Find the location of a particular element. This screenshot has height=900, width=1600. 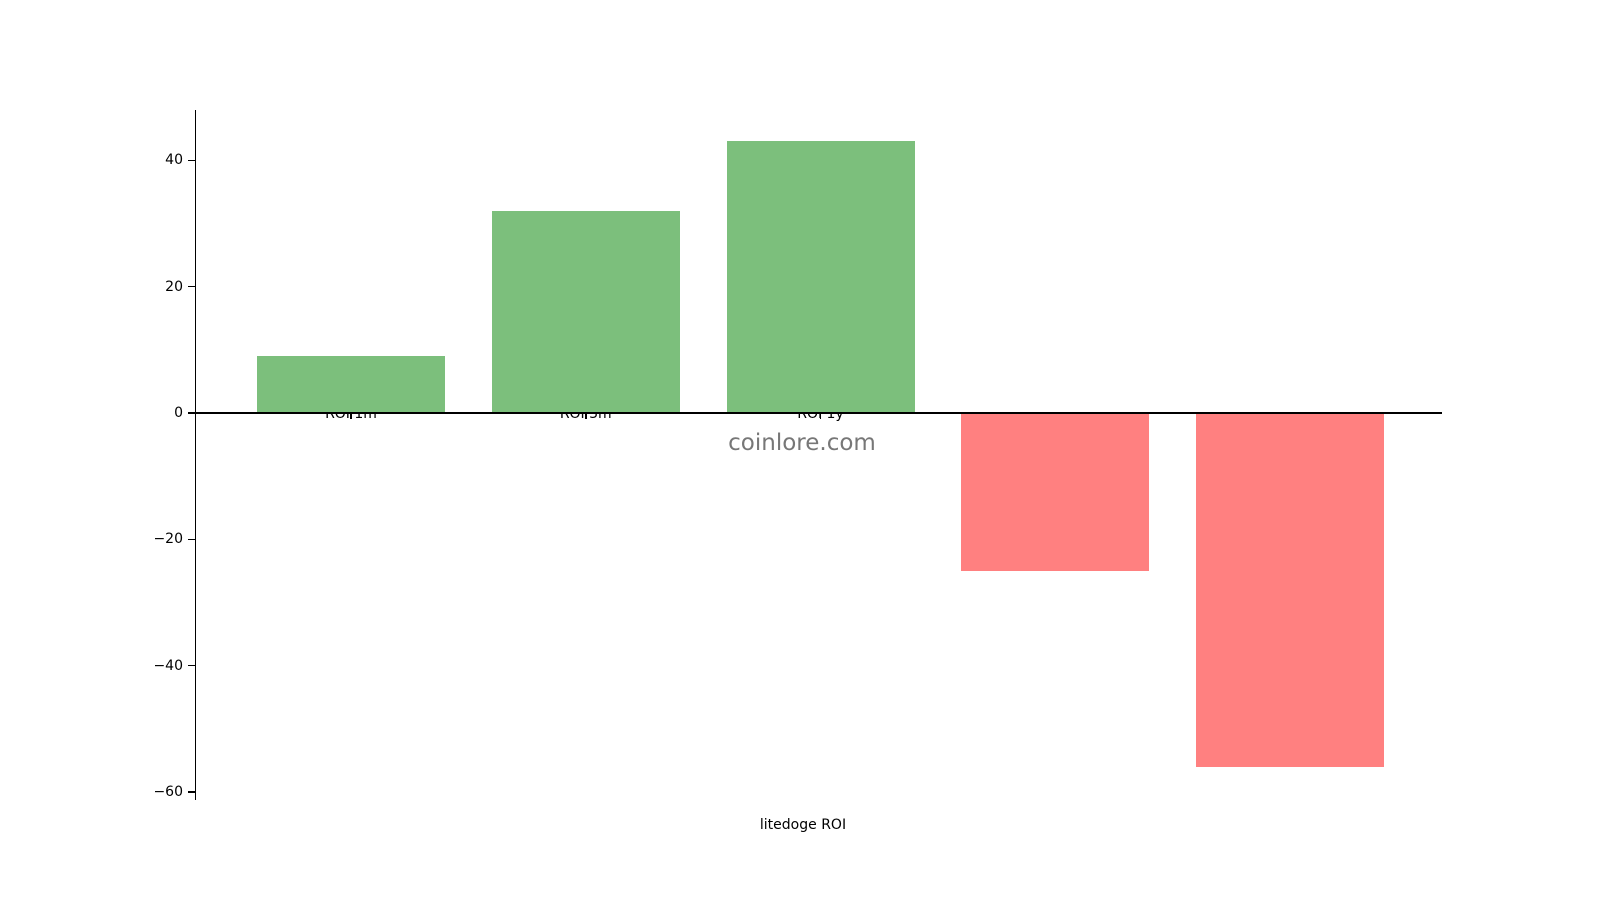

y-tick-label: 0 is located at coordinates (178, 413).